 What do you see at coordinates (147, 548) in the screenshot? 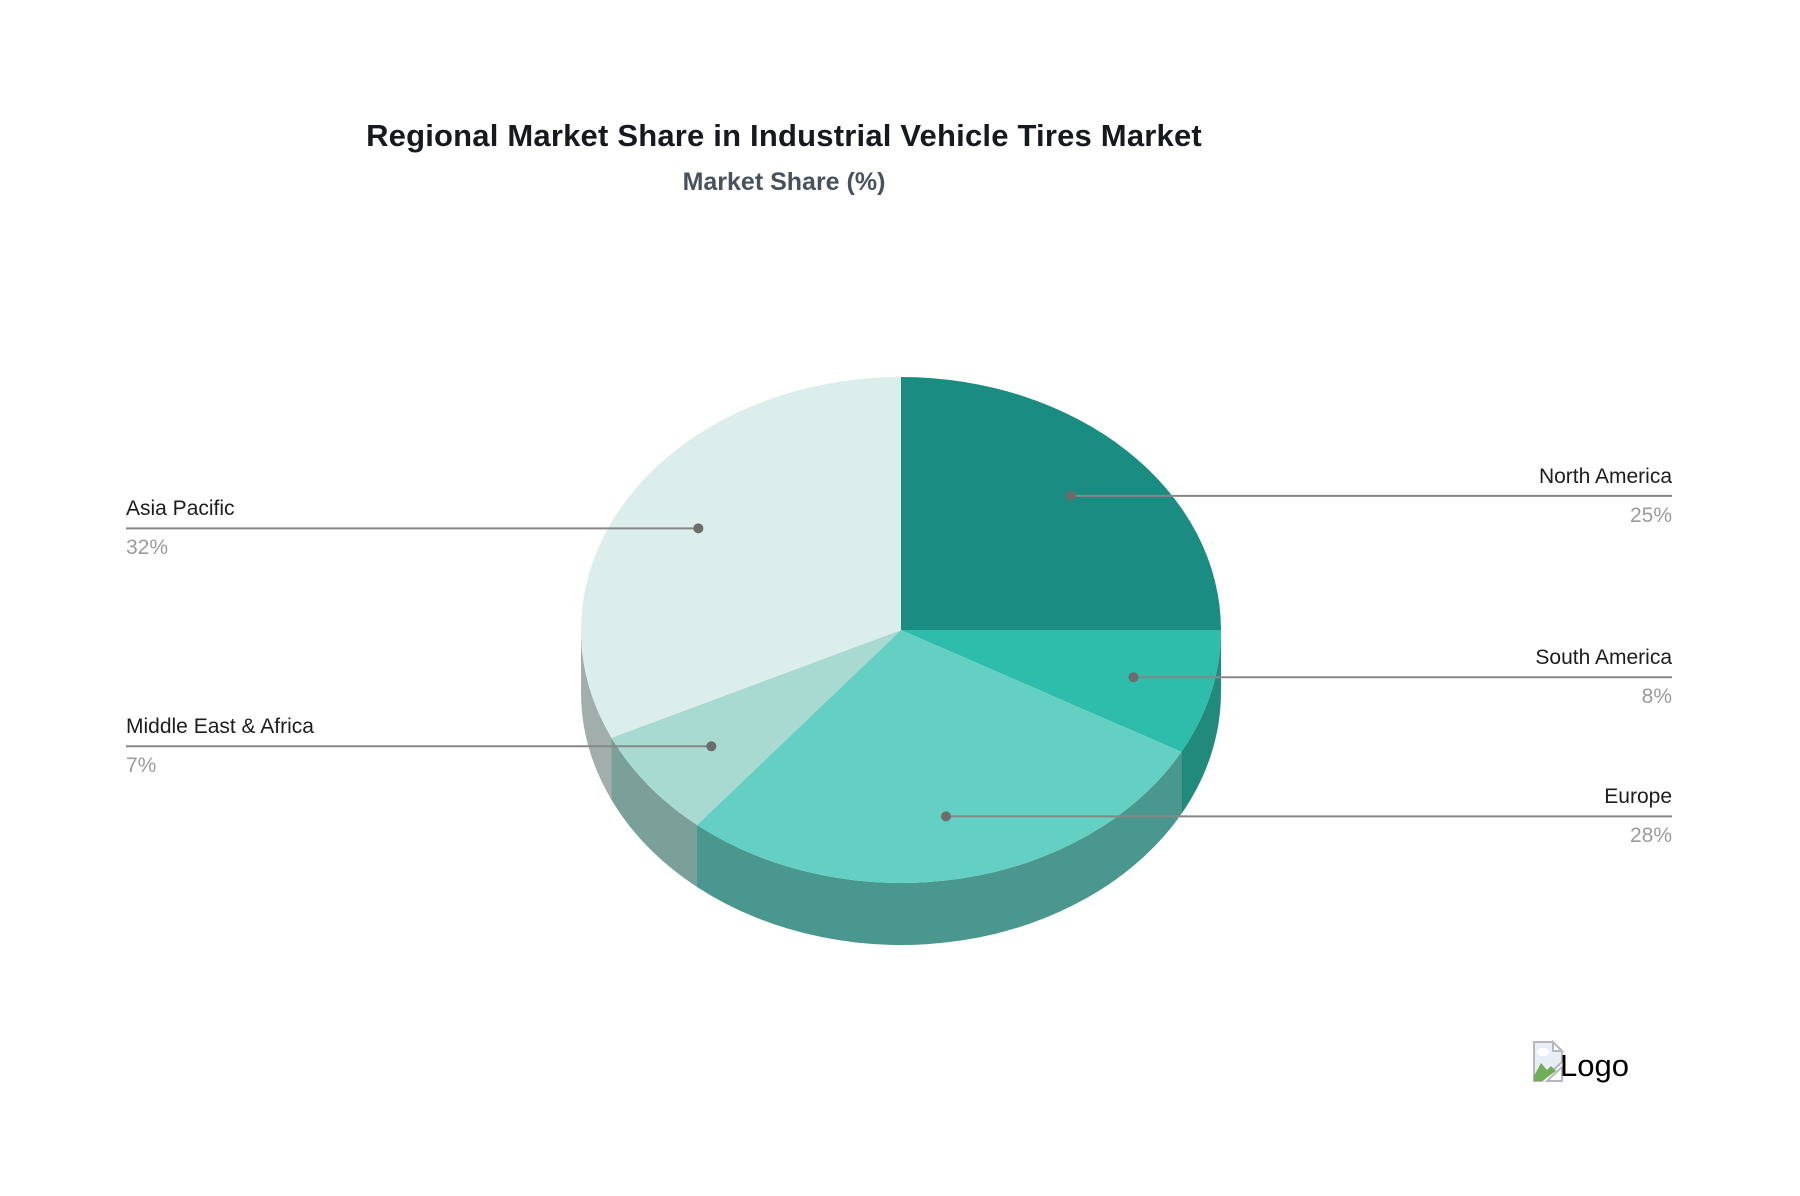
I see `slice-percent: 32%` at bounding box center [147, 548].